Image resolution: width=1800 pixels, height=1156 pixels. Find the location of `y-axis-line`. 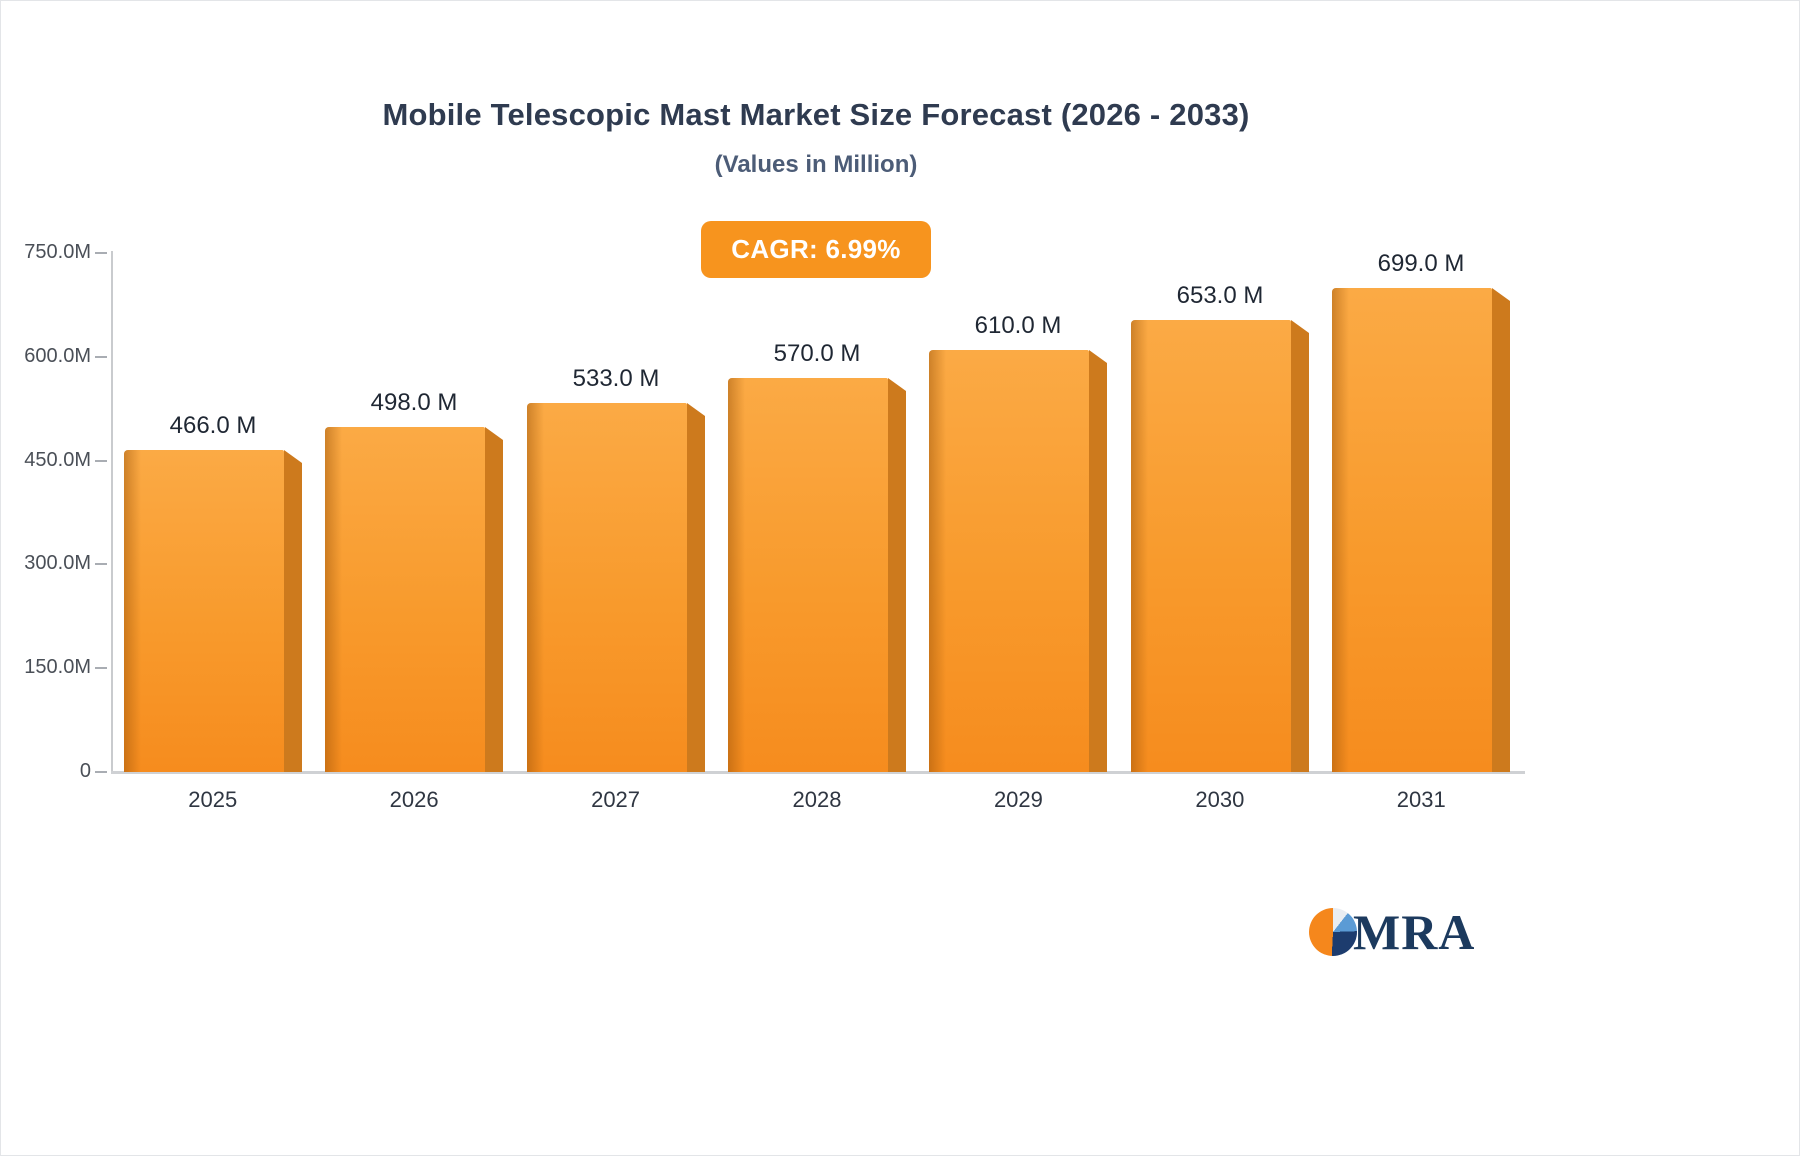

y-axis-line is located at coordinates (112, 512).